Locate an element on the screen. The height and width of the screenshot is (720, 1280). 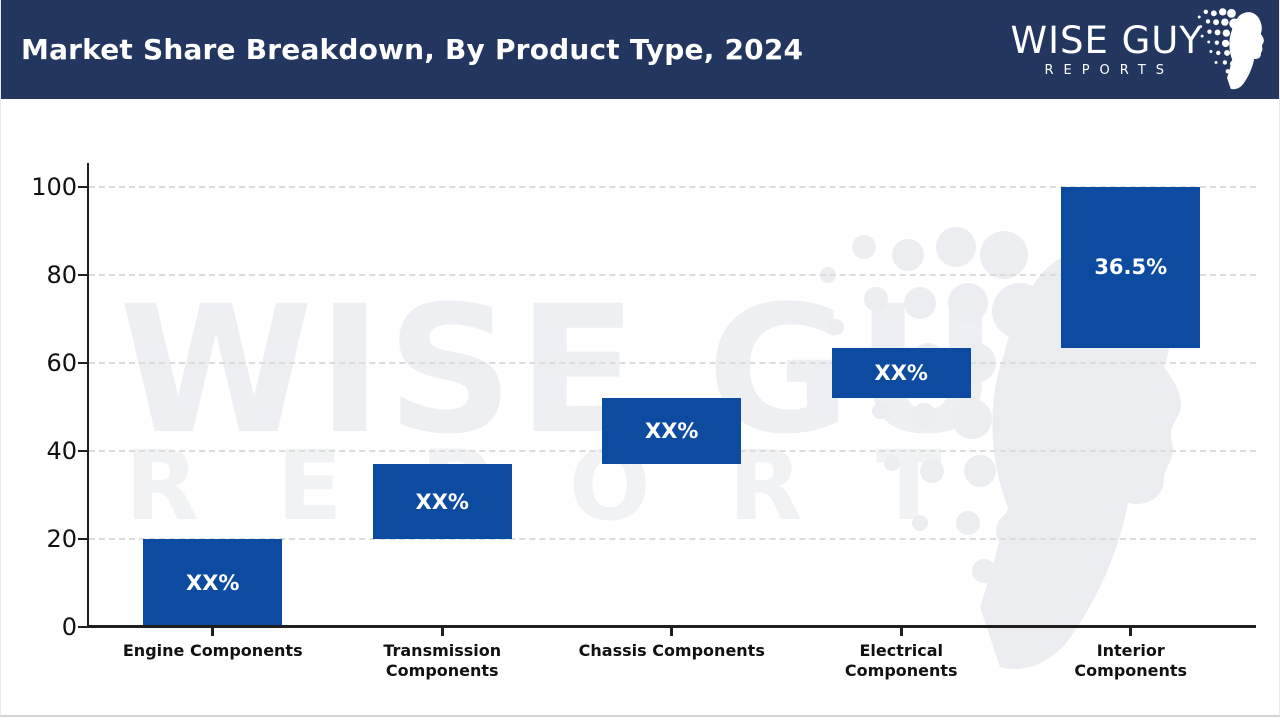
x-axis-label-line: Transmission is located at coordinates (442, 650).